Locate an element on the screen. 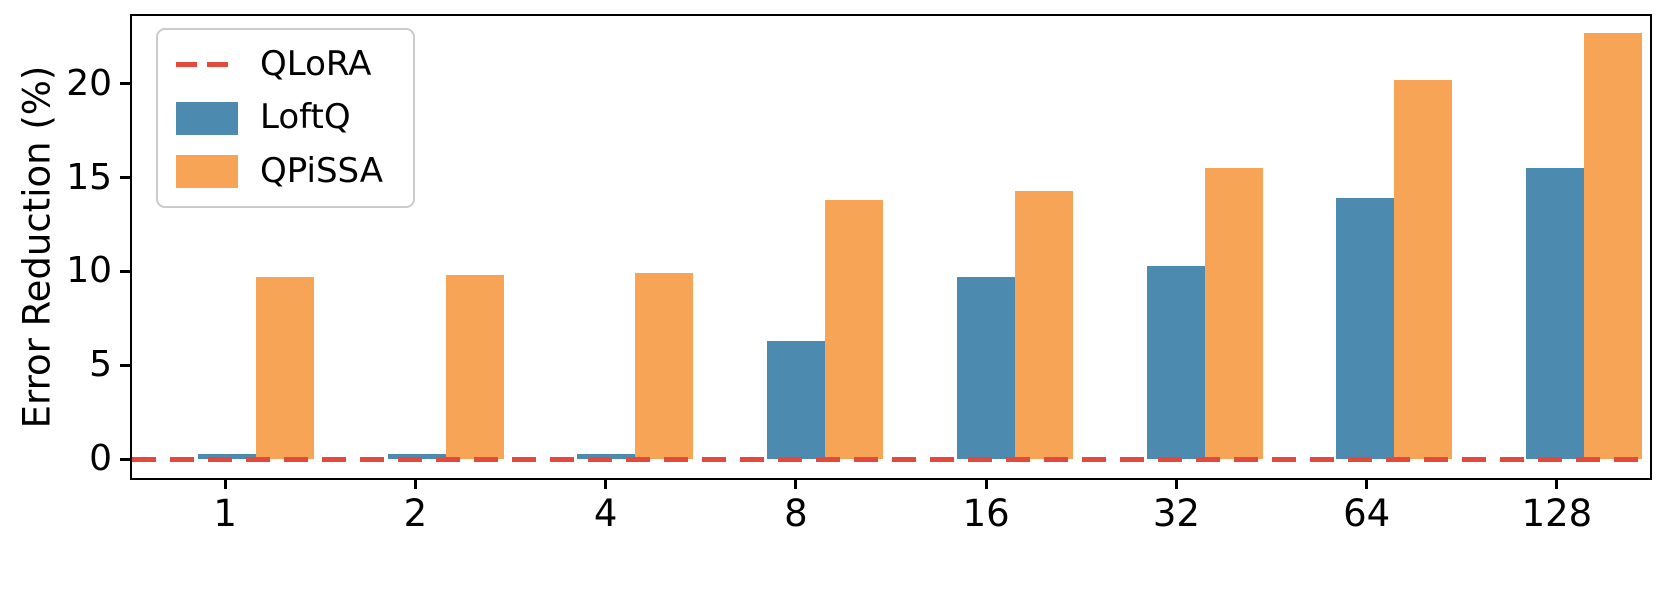 The image size is (1660, 593). legend: QLoRA LoftQ QPiSSA is located at coordinates (286, 118).